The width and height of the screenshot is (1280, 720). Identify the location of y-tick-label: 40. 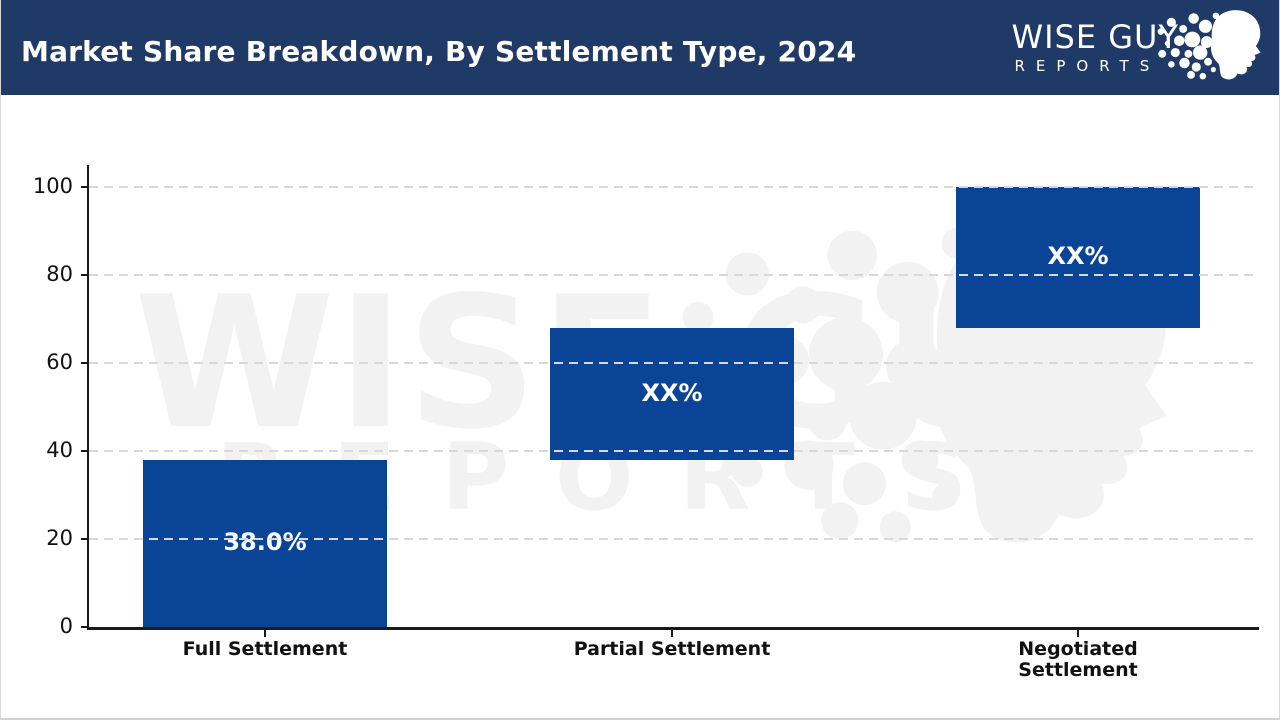
(59, 450).